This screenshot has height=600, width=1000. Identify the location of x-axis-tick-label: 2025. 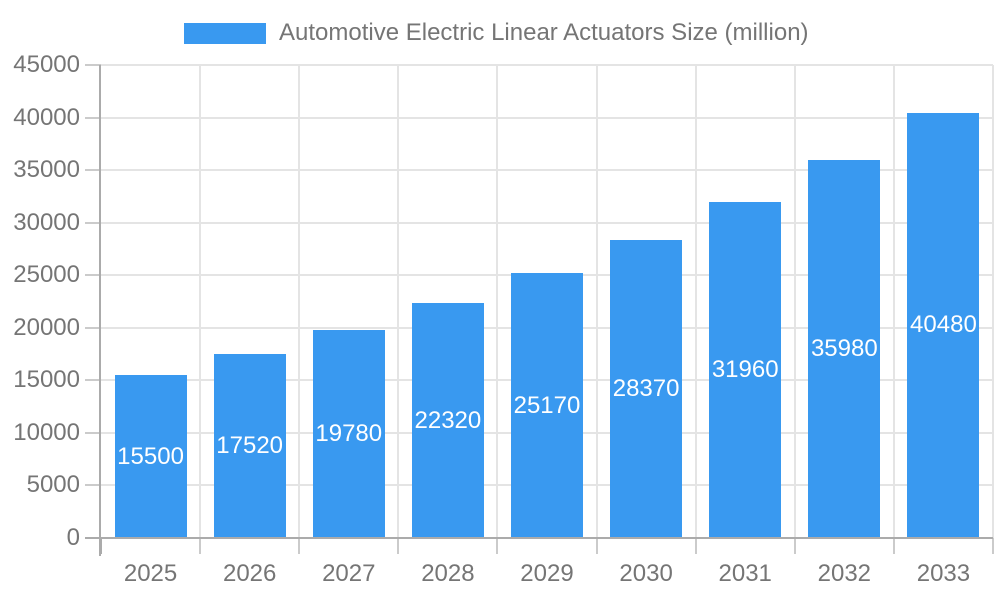
(150, 573).